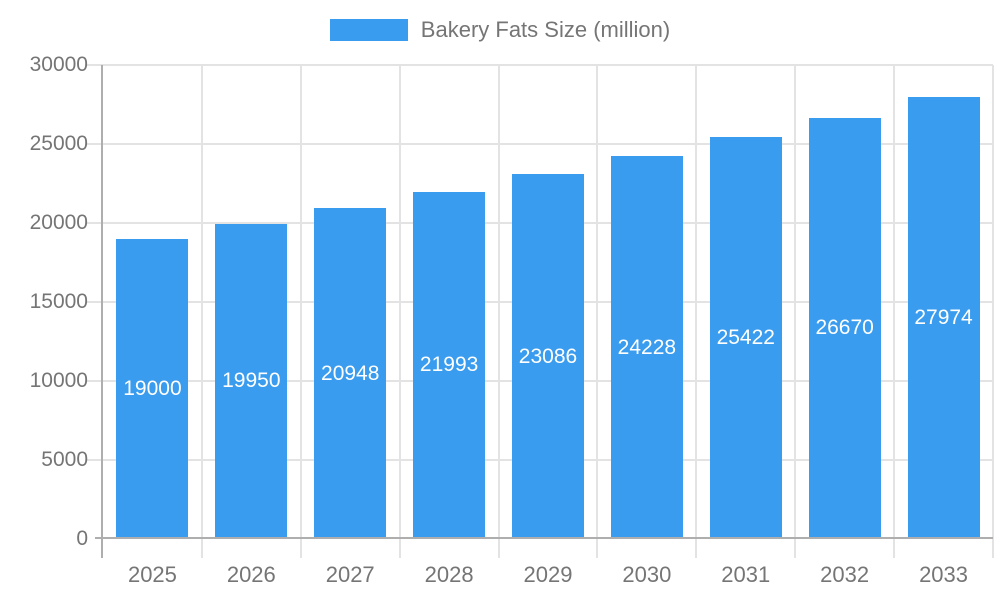 Image resolution: width=1000 pixels, height=600 pixels. What do you see at coordinates (58, 143) in the screenshot?
I see `y-axis-tick-label: 25000` at bounding box center [58, 143].